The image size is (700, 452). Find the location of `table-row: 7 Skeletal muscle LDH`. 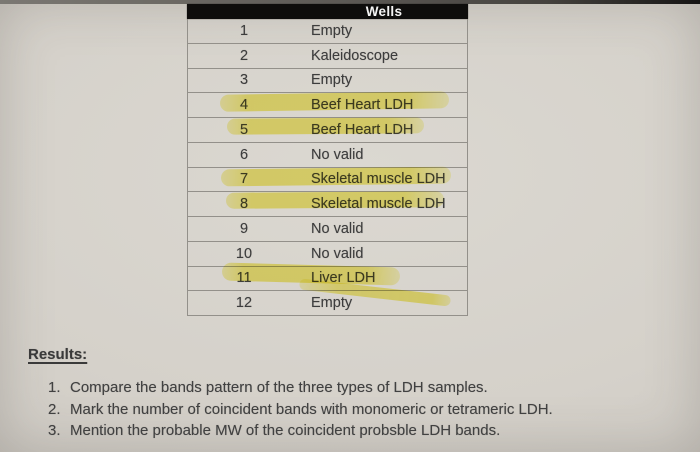

table-row: 7 Skeletal muscle LDH is located at coordinates (327, 180).